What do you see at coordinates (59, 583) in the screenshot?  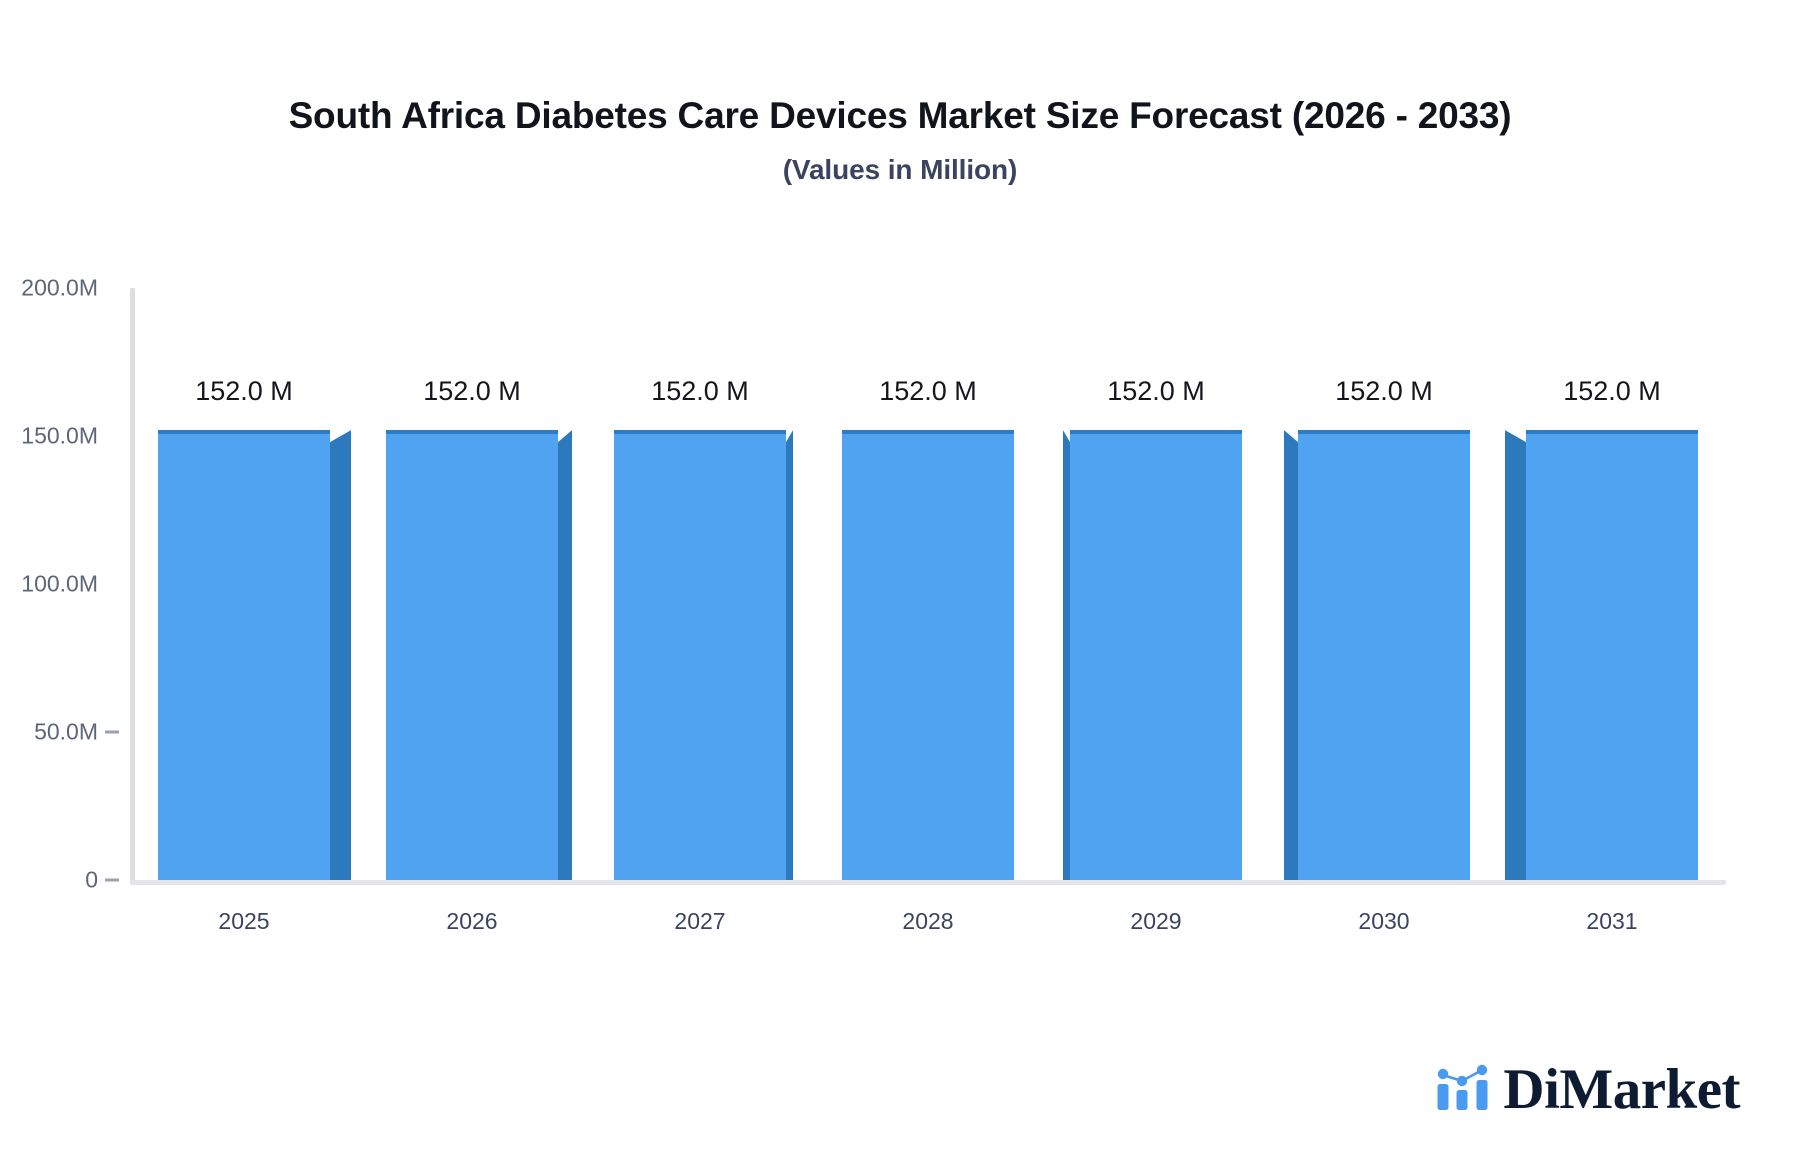 I see `y-axis-tick-label: 100.0M` at bounding box center [59, 583].